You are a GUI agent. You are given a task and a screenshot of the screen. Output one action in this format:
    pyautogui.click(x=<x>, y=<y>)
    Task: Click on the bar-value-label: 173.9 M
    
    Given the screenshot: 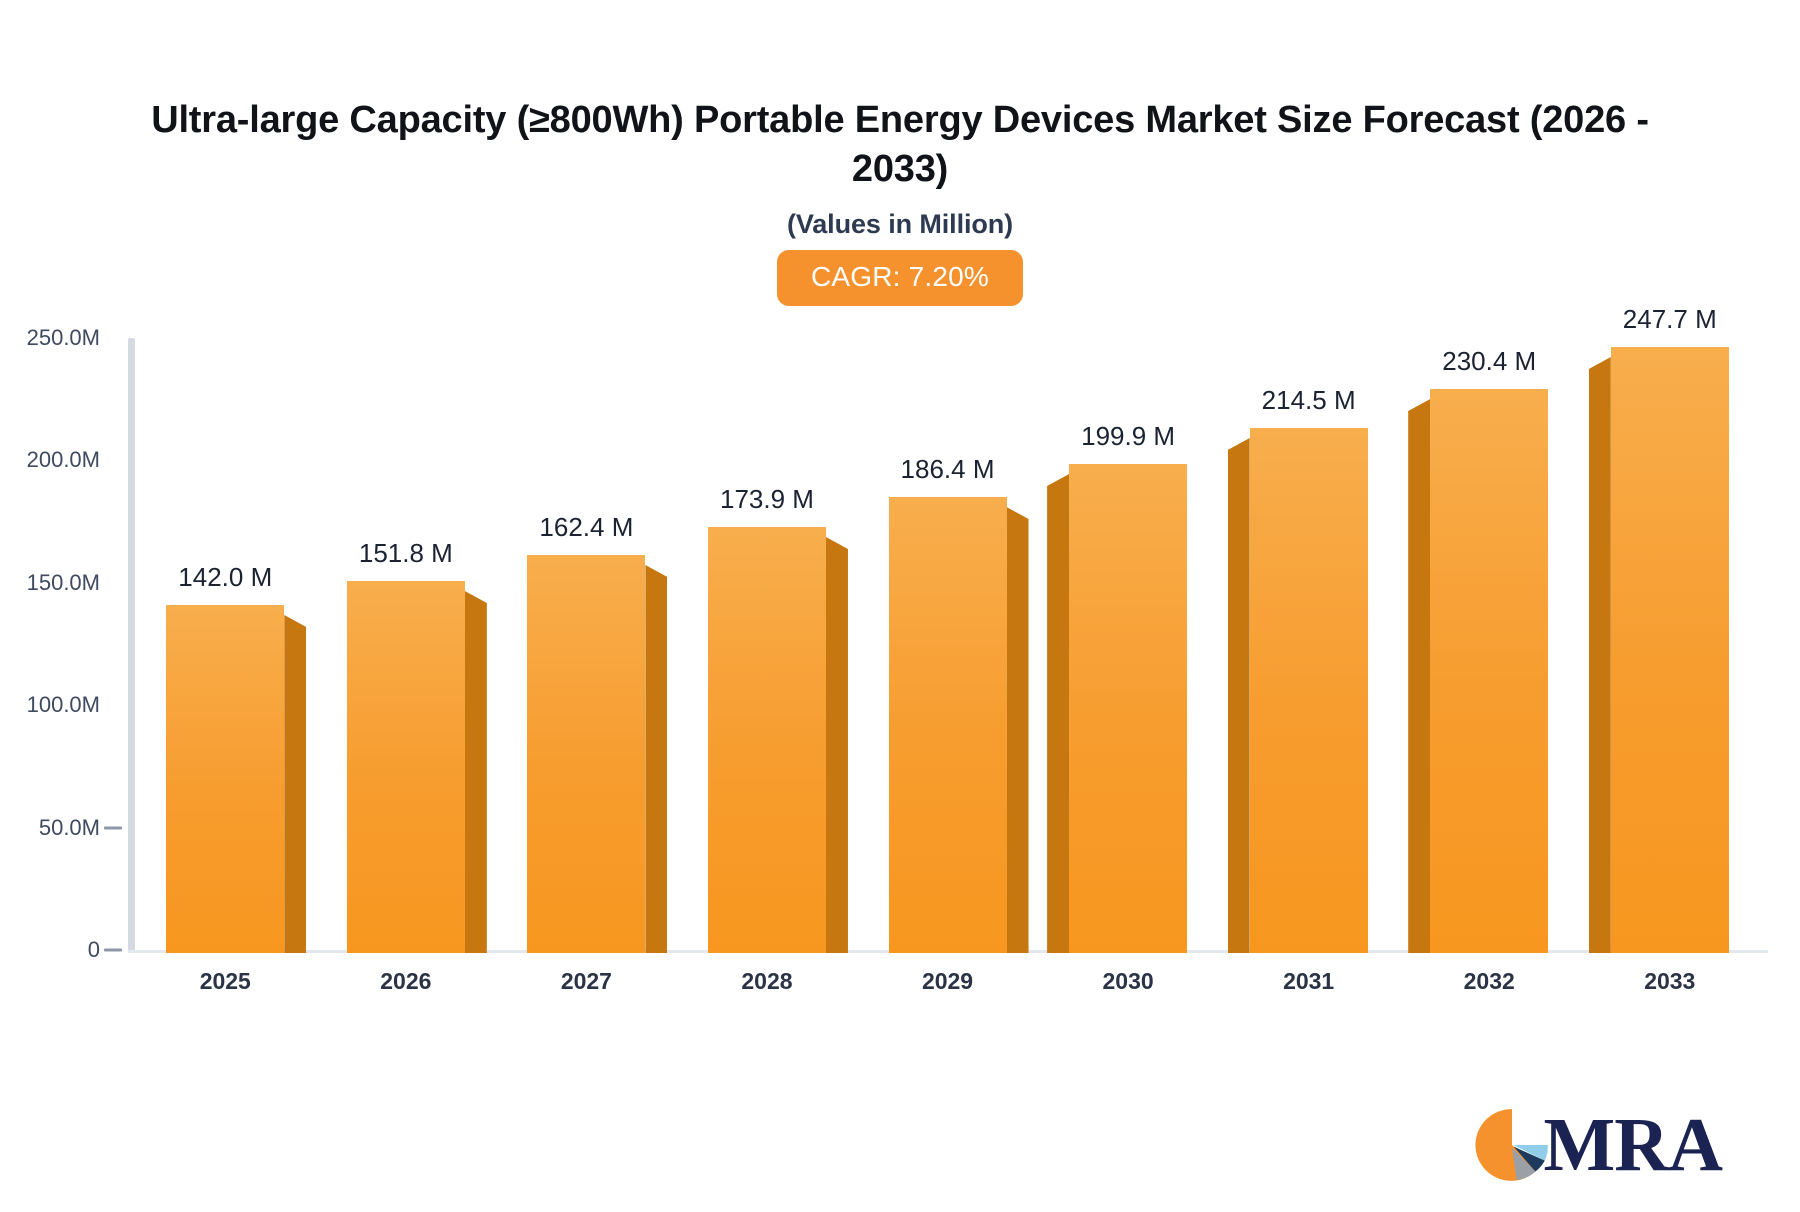 What is the action you would take?
    pyautogui.click(x=766, y=499)
    